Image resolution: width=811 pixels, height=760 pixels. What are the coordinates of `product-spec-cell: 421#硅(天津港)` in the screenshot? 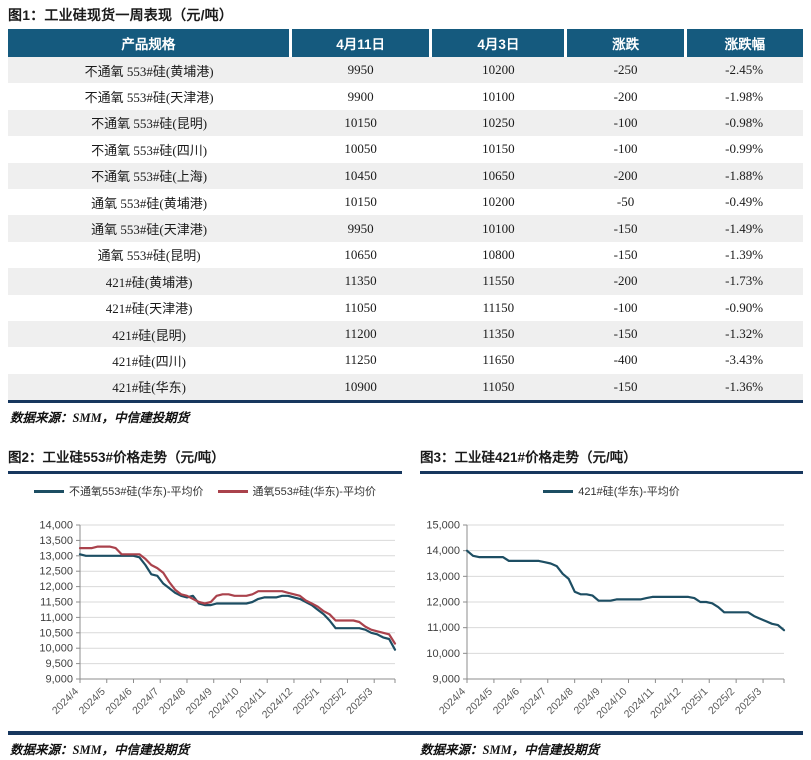 It's located at (149, 309).